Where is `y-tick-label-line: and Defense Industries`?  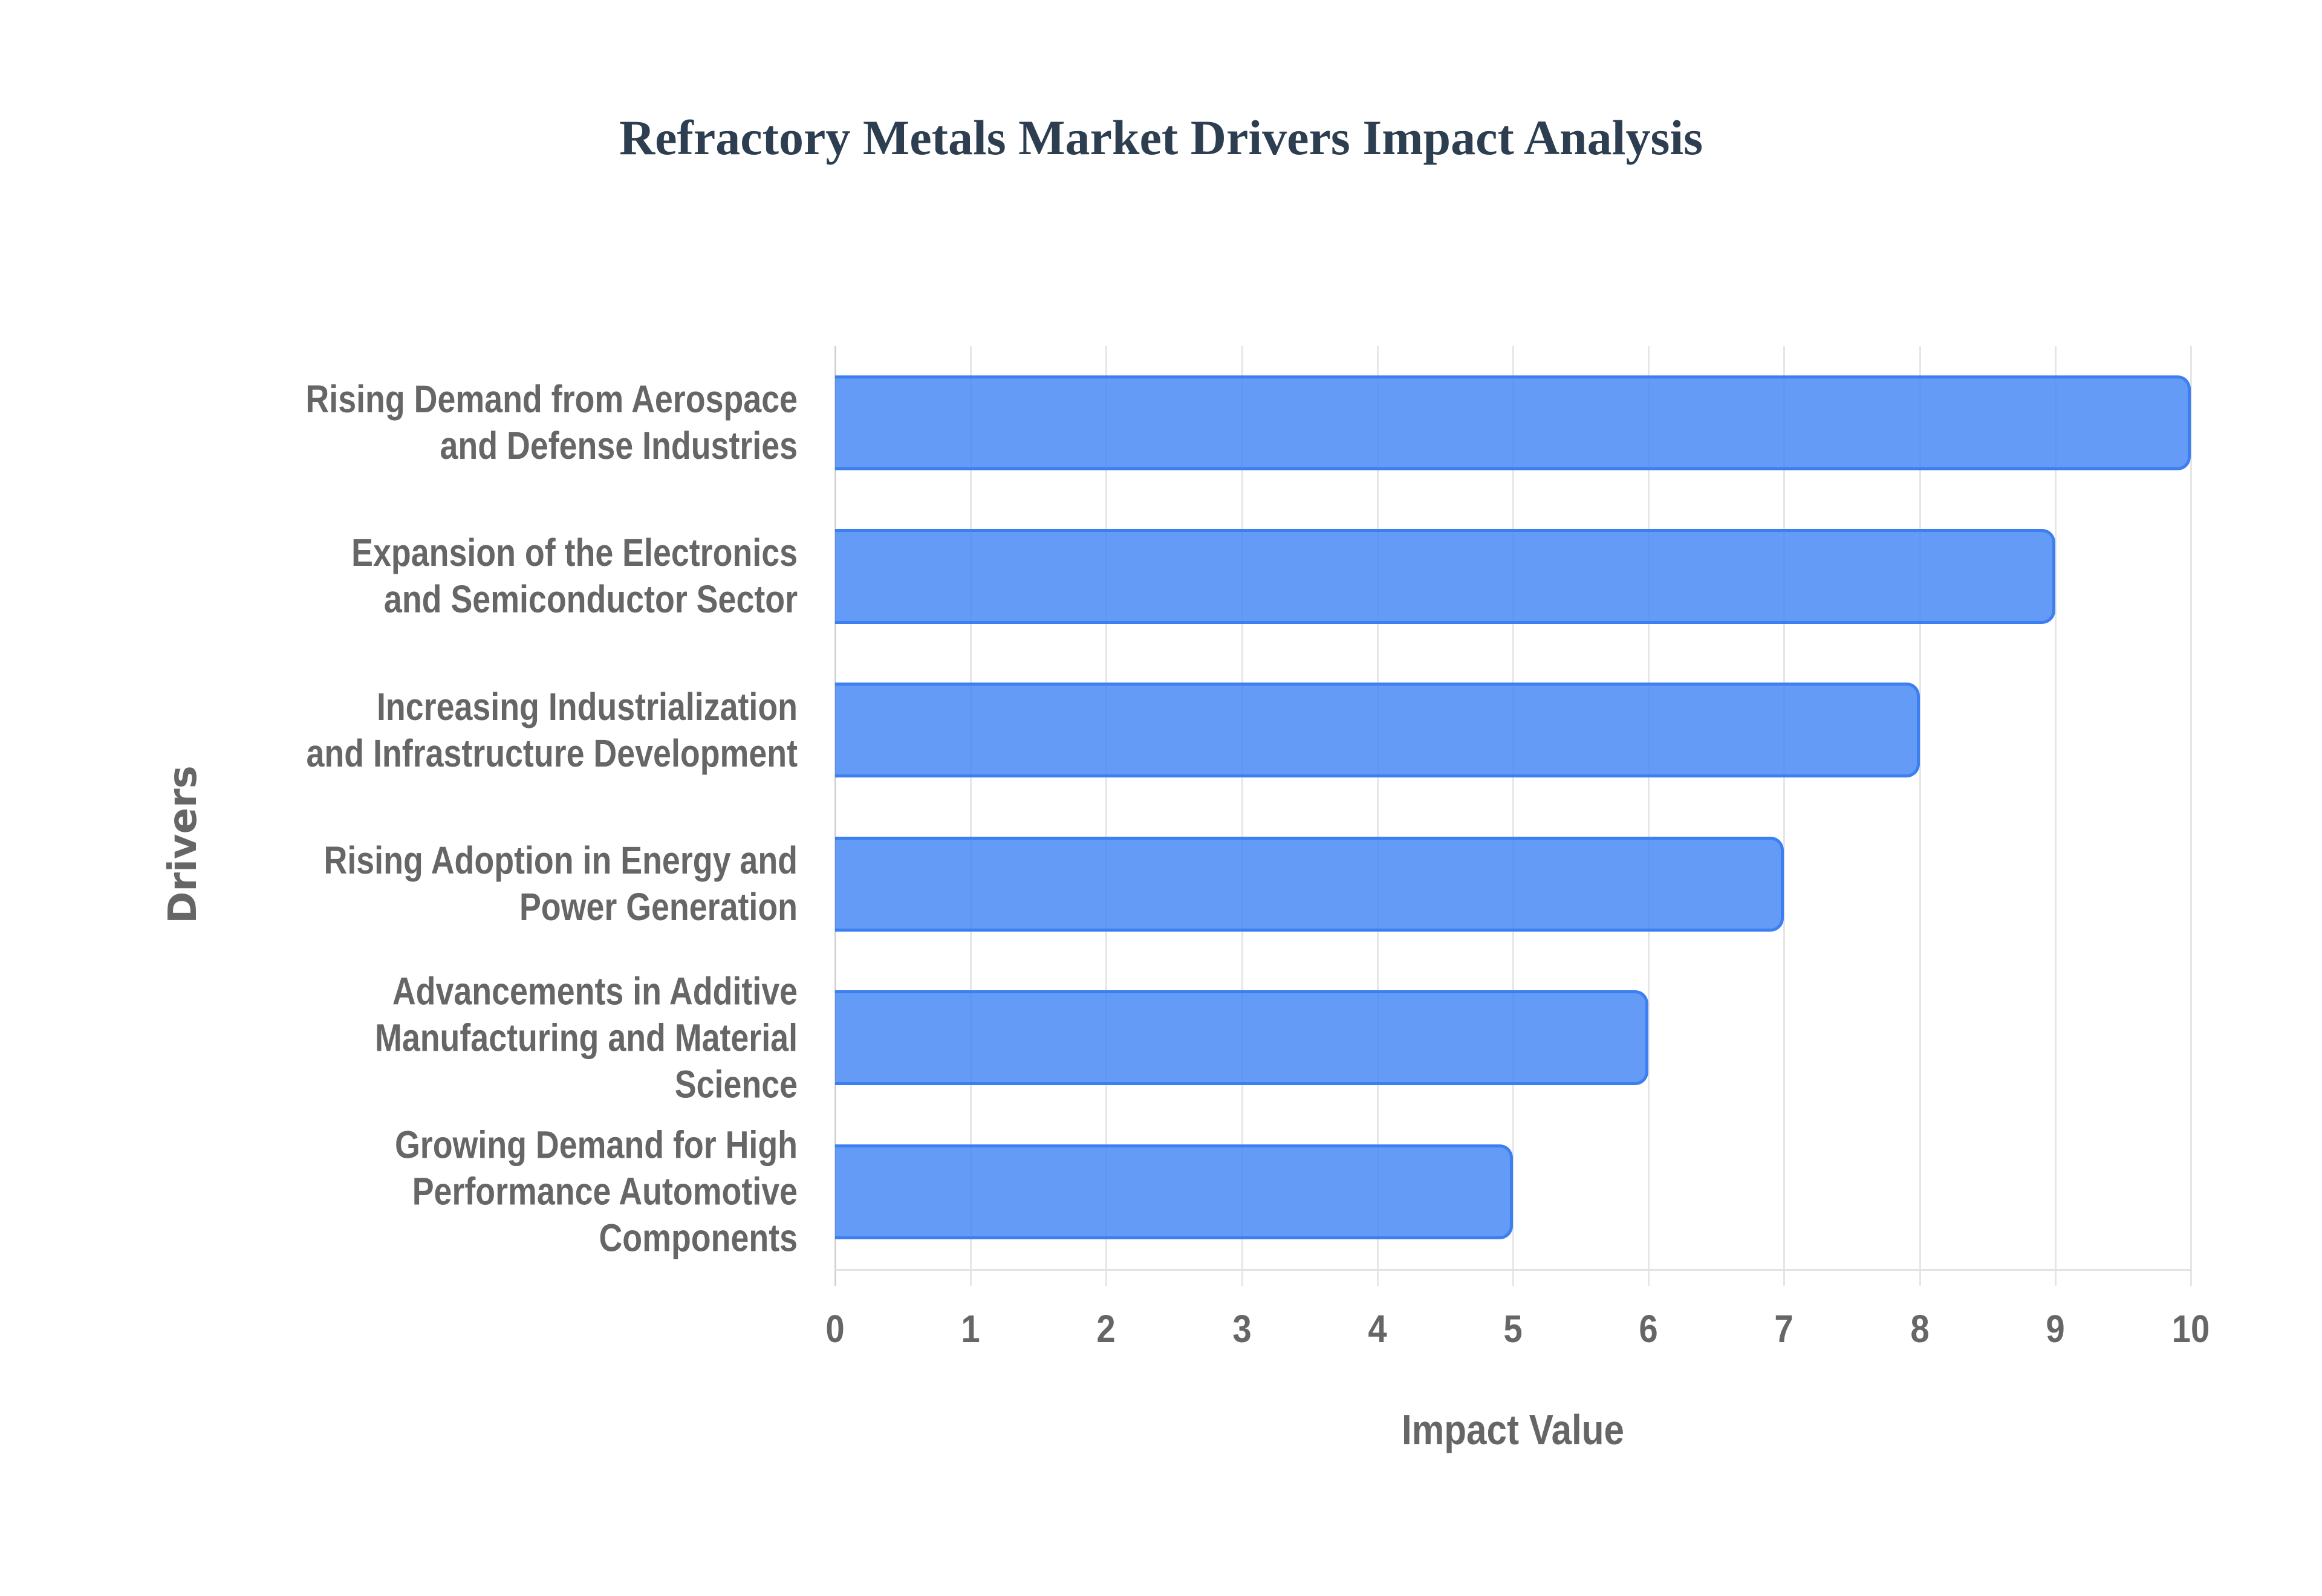 y-tick-label-line: and Defense Industries is located at coordinates (619, 445).